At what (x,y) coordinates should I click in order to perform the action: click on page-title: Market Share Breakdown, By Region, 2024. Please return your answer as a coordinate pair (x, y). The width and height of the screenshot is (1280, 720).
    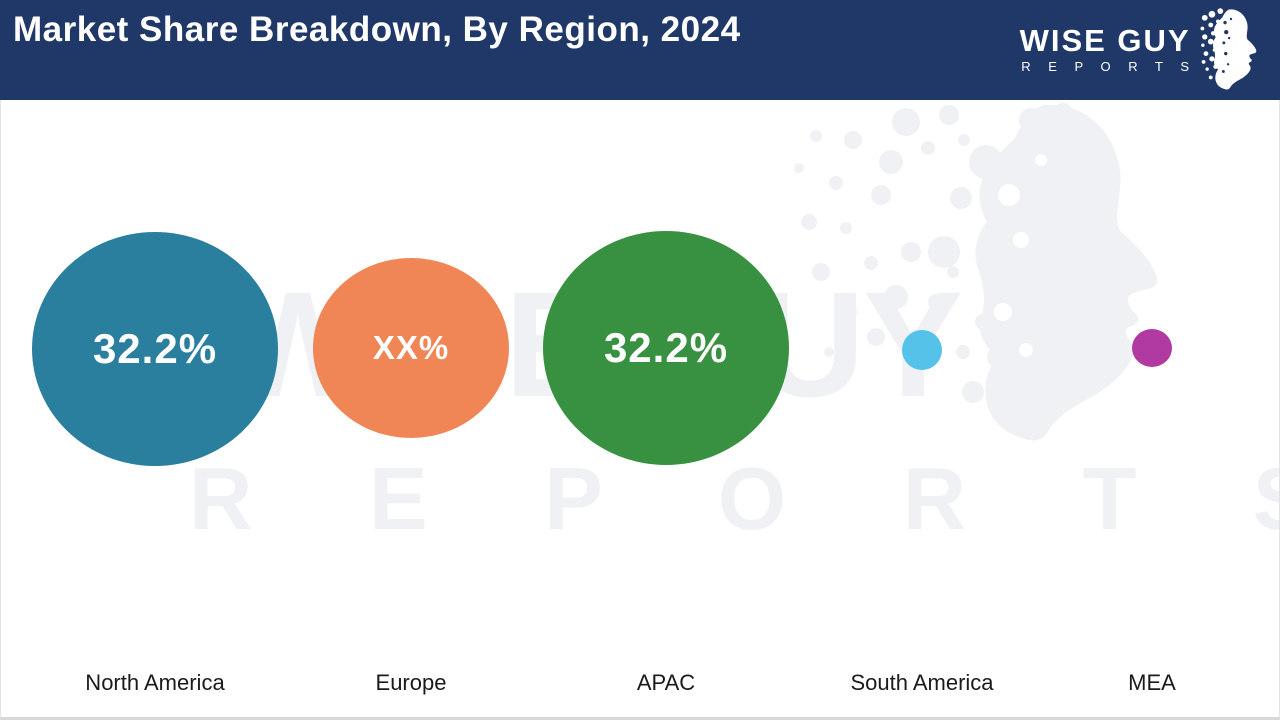
    Looking at the image, I should click on (377, 29).